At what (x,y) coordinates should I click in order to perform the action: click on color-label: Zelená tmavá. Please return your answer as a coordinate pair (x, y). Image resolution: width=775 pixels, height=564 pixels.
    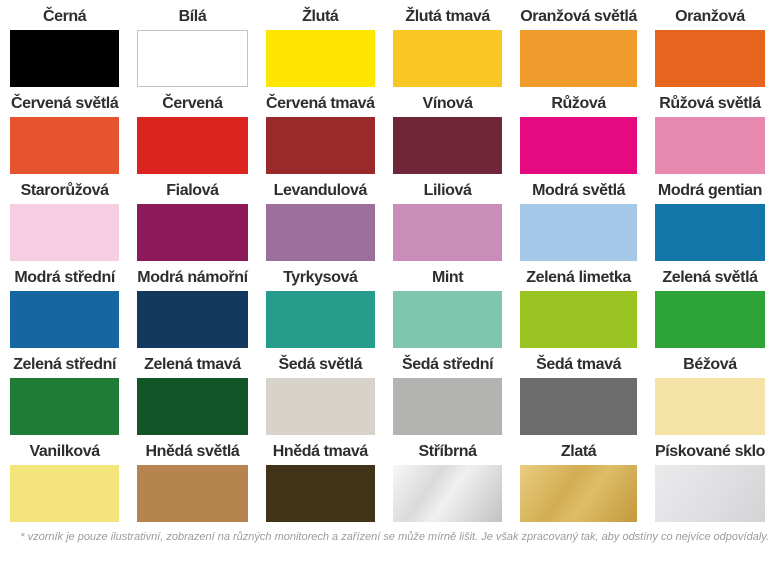
    Looking at the image, I should click on (192, 364).